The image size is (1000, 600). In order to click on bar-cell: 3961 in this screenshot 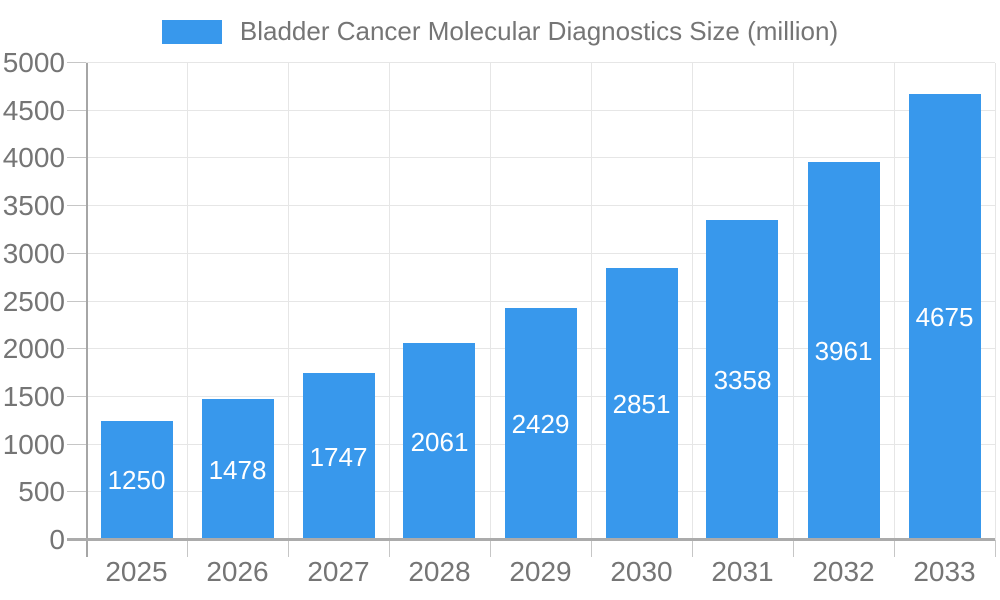, I will do `click(843, 301)`.